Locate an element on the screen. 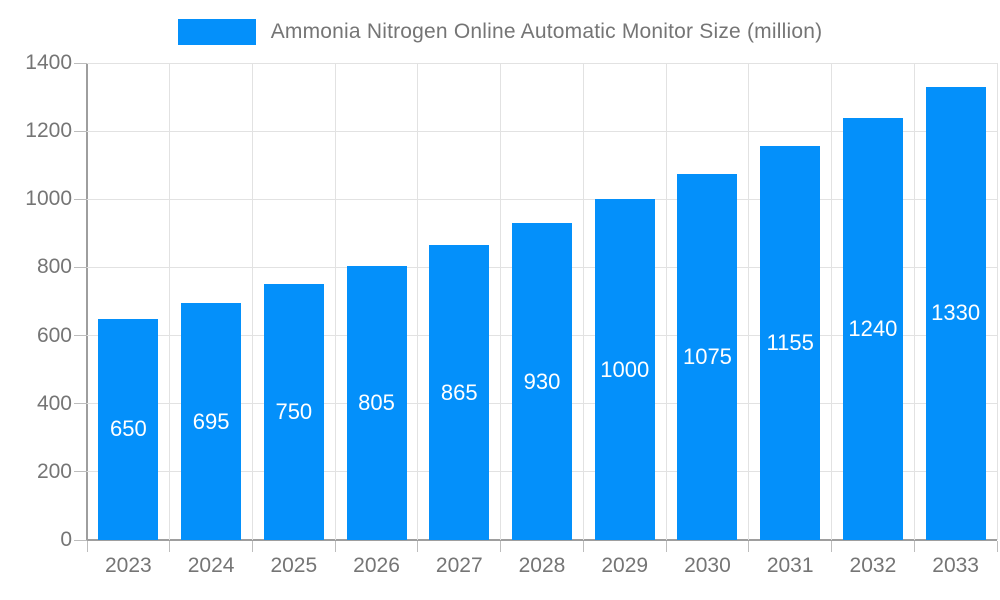  bar-2026: 805 is located at coordinates (376, 402).